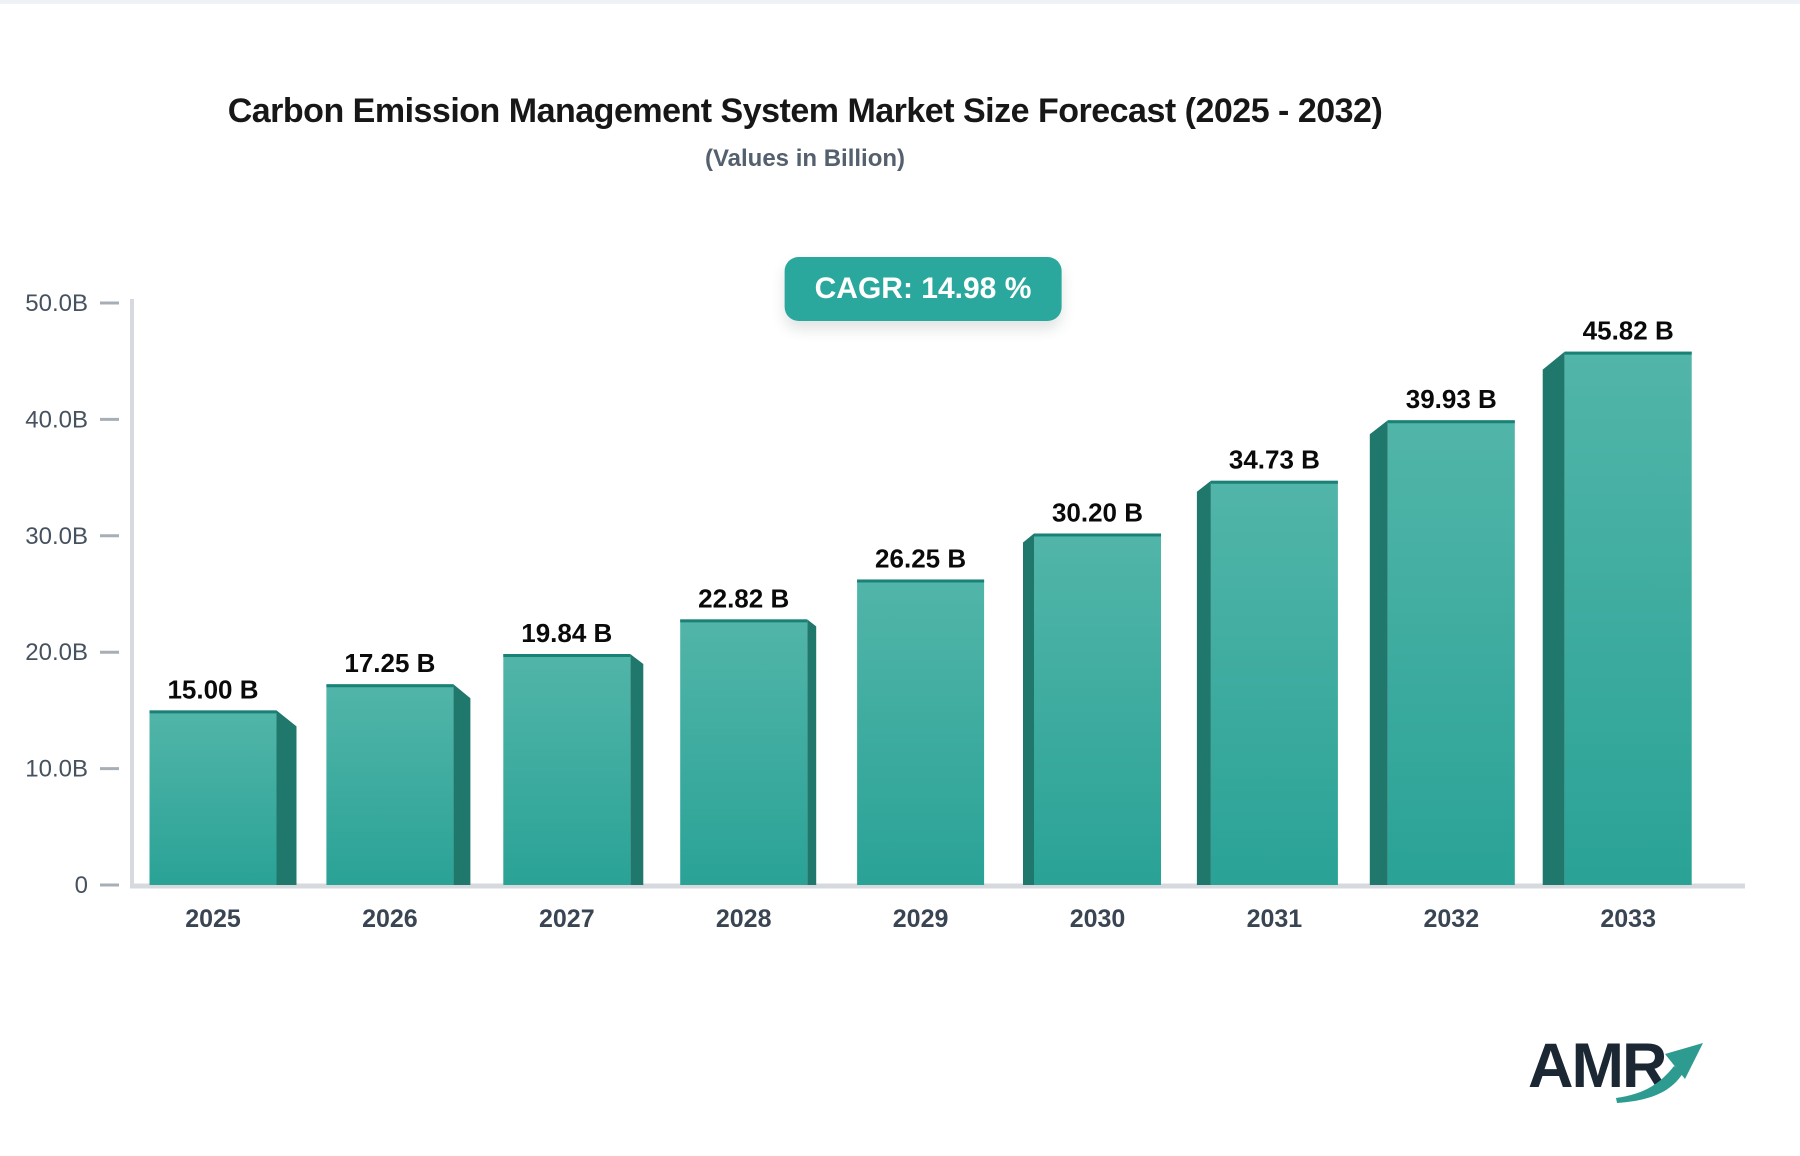  I want to click on bar-value-label: 34.73 B, so click(1274, 460).